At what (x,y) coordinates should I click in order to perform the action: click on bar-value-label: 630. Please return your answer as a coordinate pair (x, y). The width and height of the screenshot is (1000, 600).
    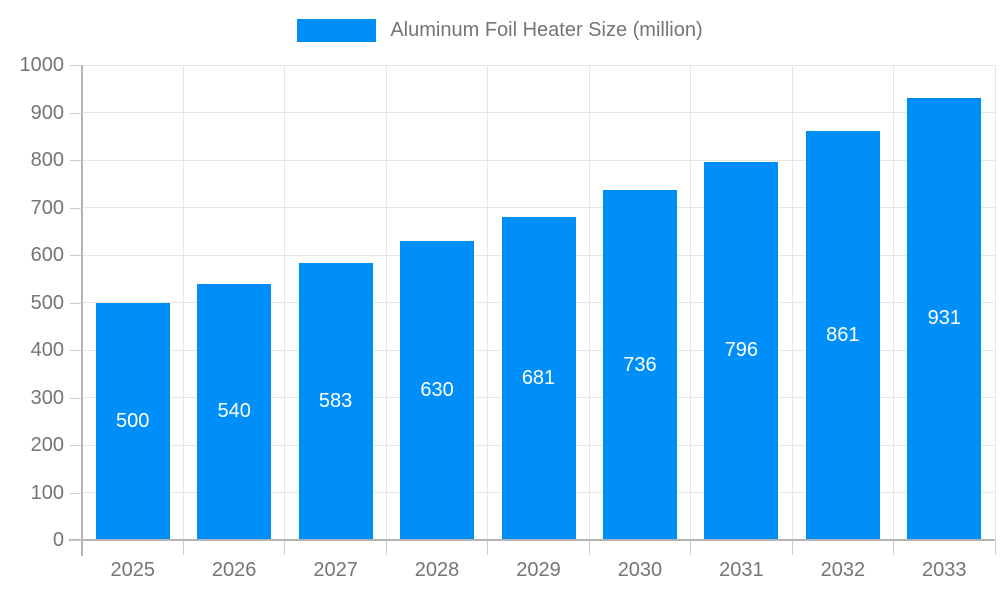
    Looking at the image, I should click on (437, 389).